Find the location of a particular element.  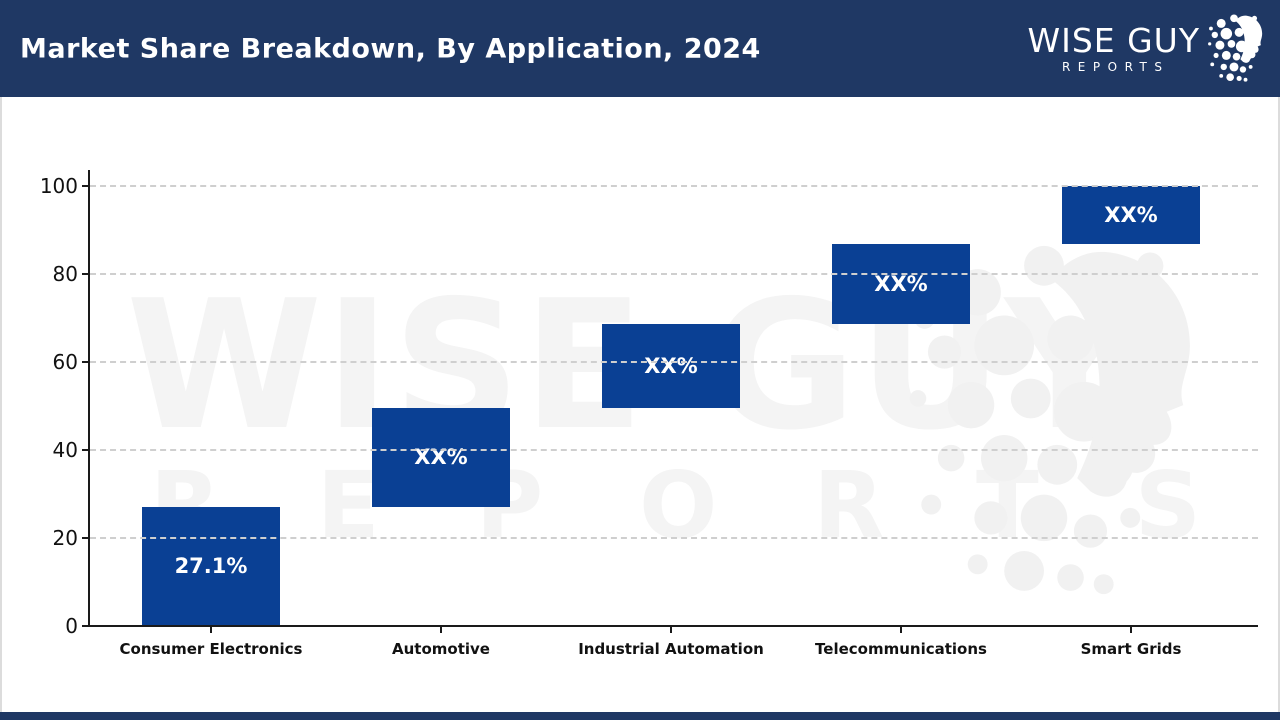

brand-subtitle: REPORTS is located at coordinates (1115, 66).